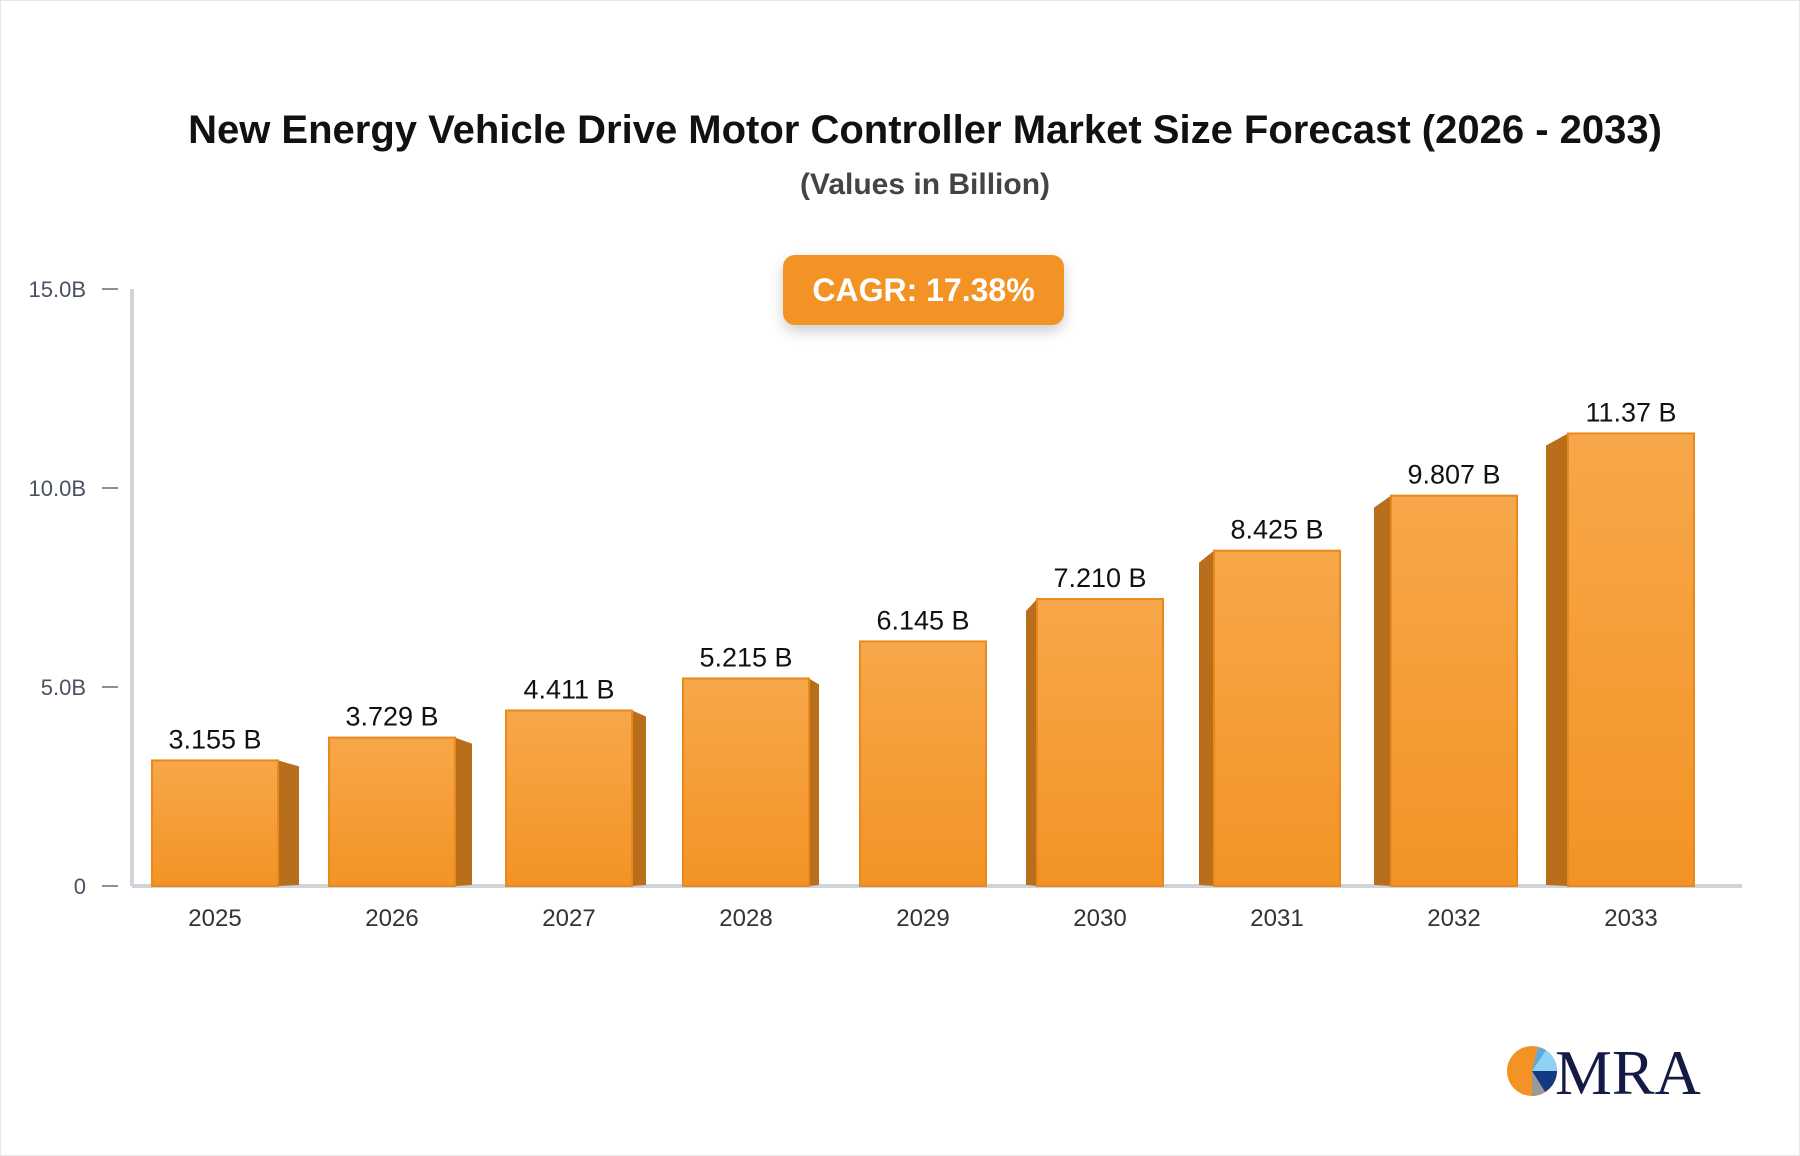 The height and width of the screenshot is (1156, 1800). What do you see at coordinates (58, 488) in the screenshot?
I see `y-tick-label: 10.0B` at bounding box center [58, 488].